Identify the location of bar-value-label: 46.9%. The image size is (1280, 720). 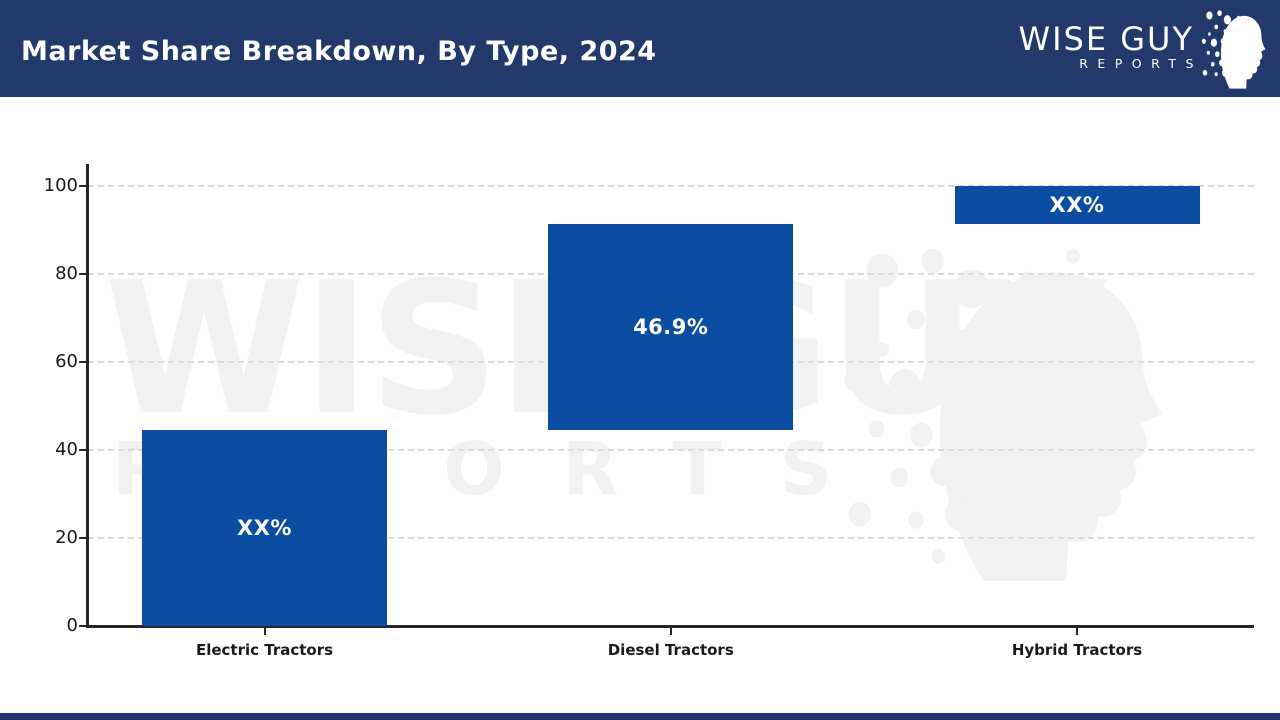
(671, 327).